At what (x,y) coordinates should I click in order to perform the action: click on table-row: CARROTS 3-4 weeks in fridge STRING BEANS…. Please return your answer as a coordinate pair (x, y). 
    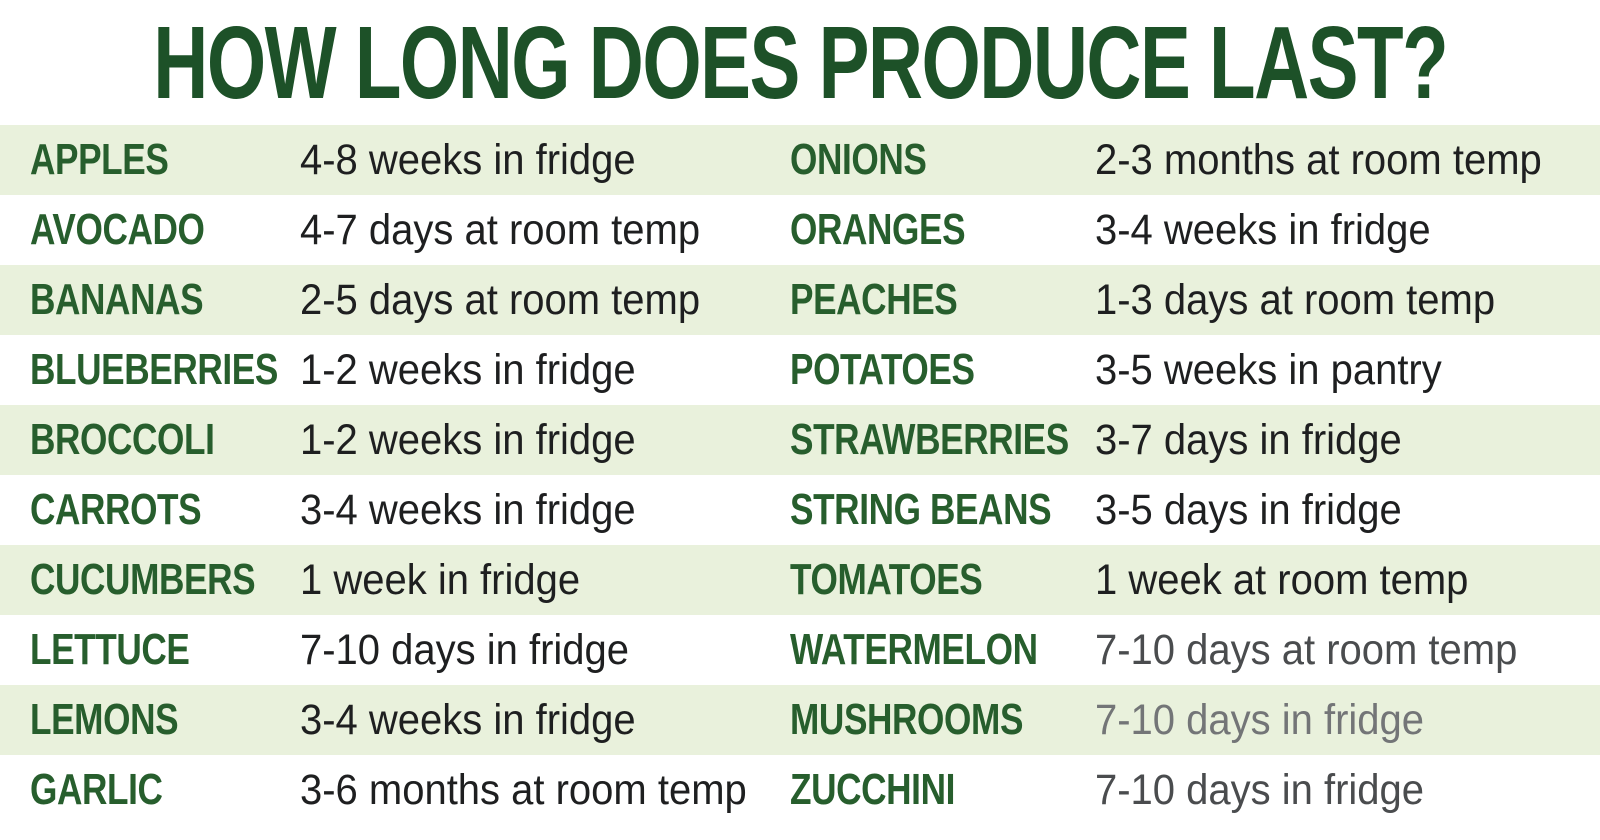
    Looking at the image, I should click on (800, 510).